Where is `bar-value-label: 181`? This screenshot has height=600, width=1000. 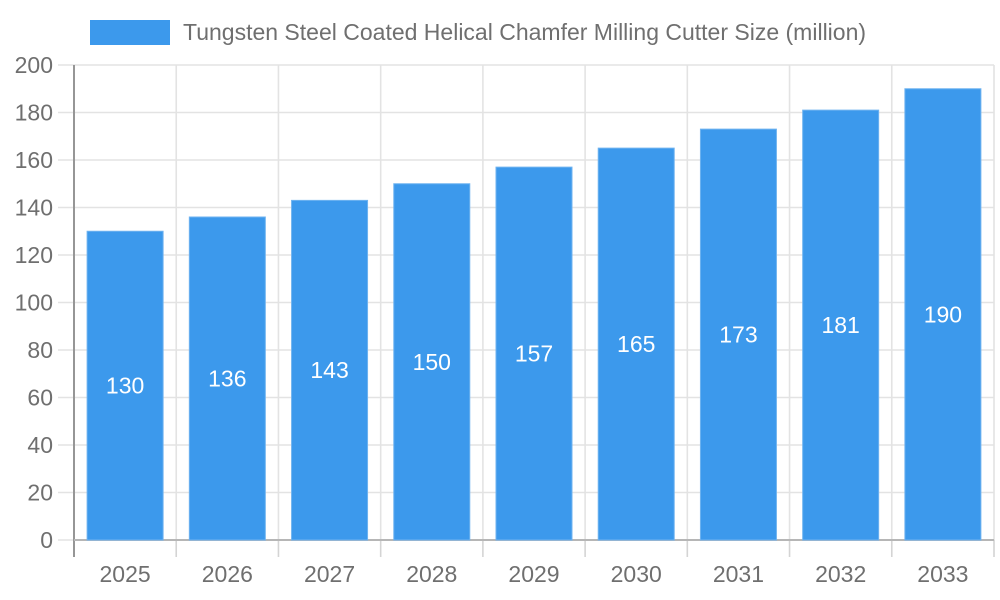
bar-value-label: 181 is located at coordinates (840, 325).